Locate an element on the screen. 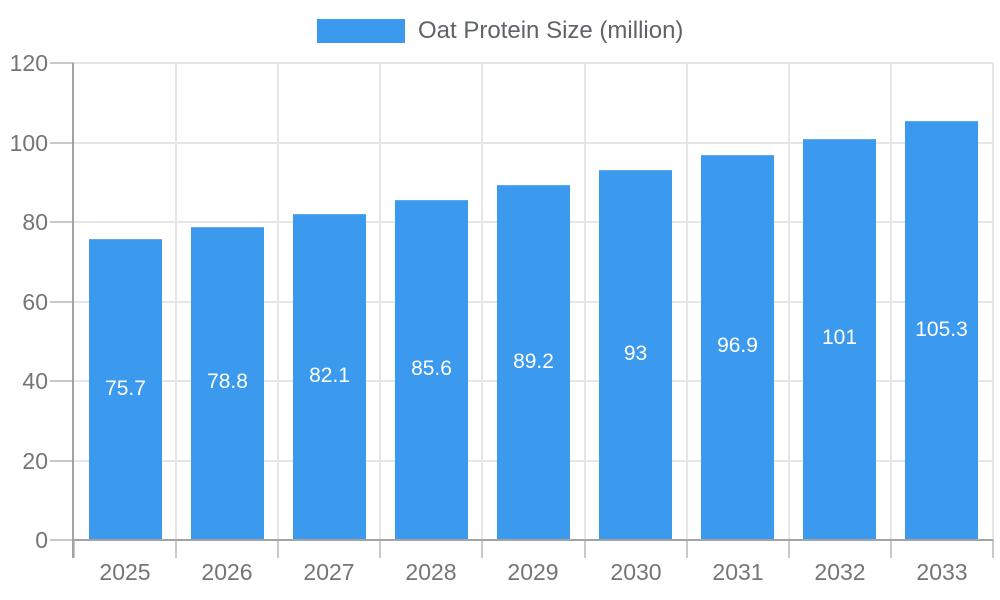  bar-value-label: 93 is located at coordinates (635, 353).